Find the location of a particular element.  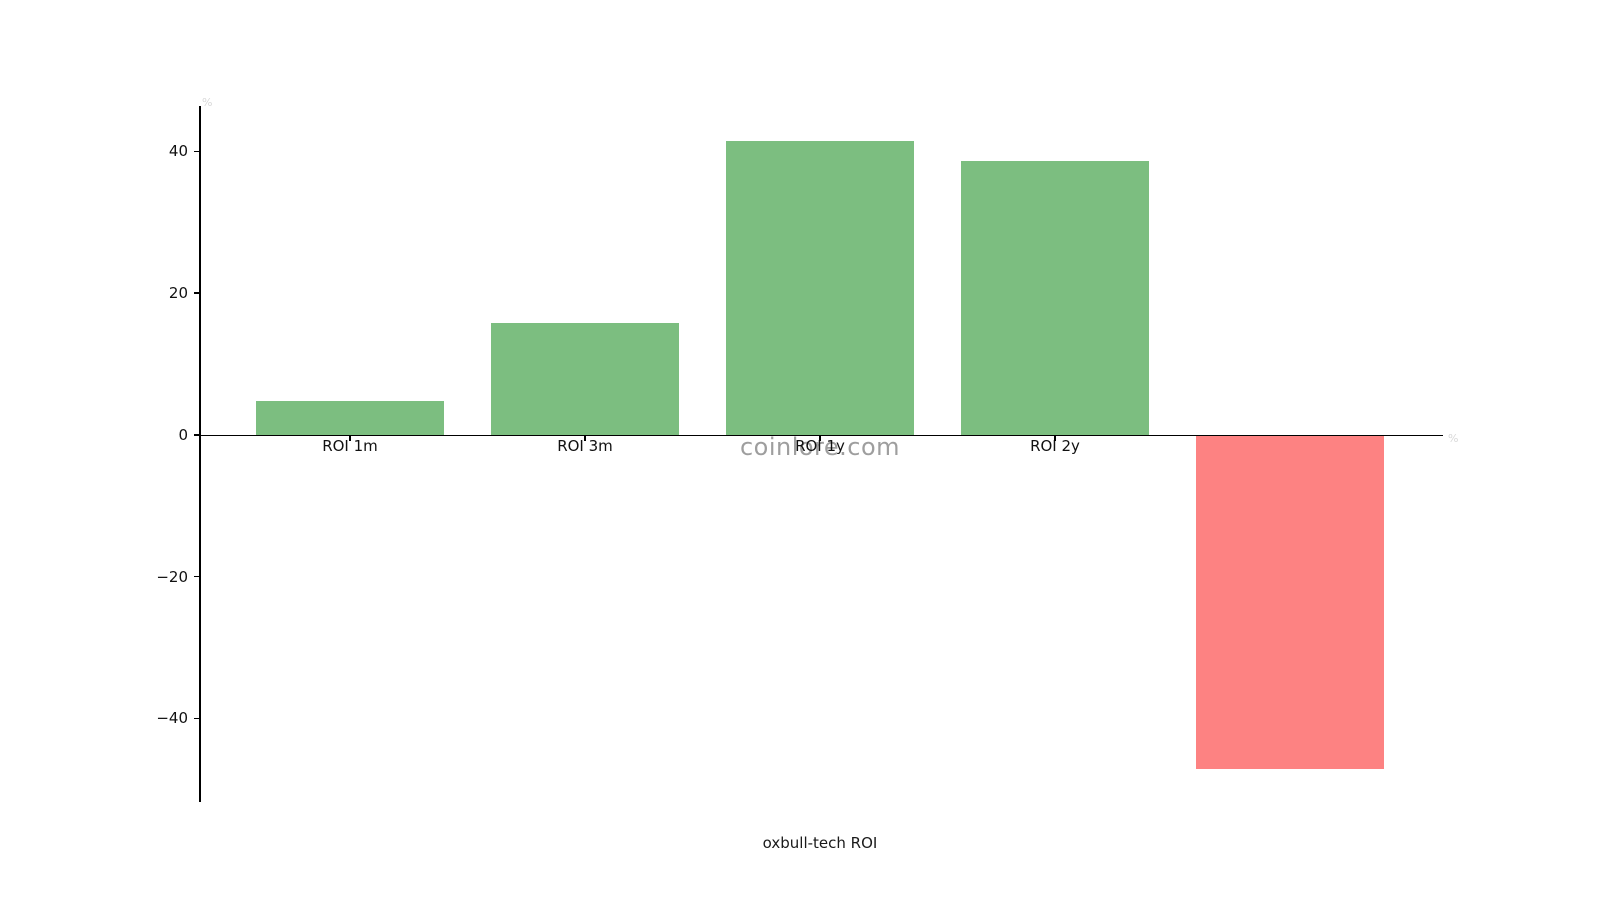

y-axis-faint-unit-mark: % is located at coordinates (207, 102).